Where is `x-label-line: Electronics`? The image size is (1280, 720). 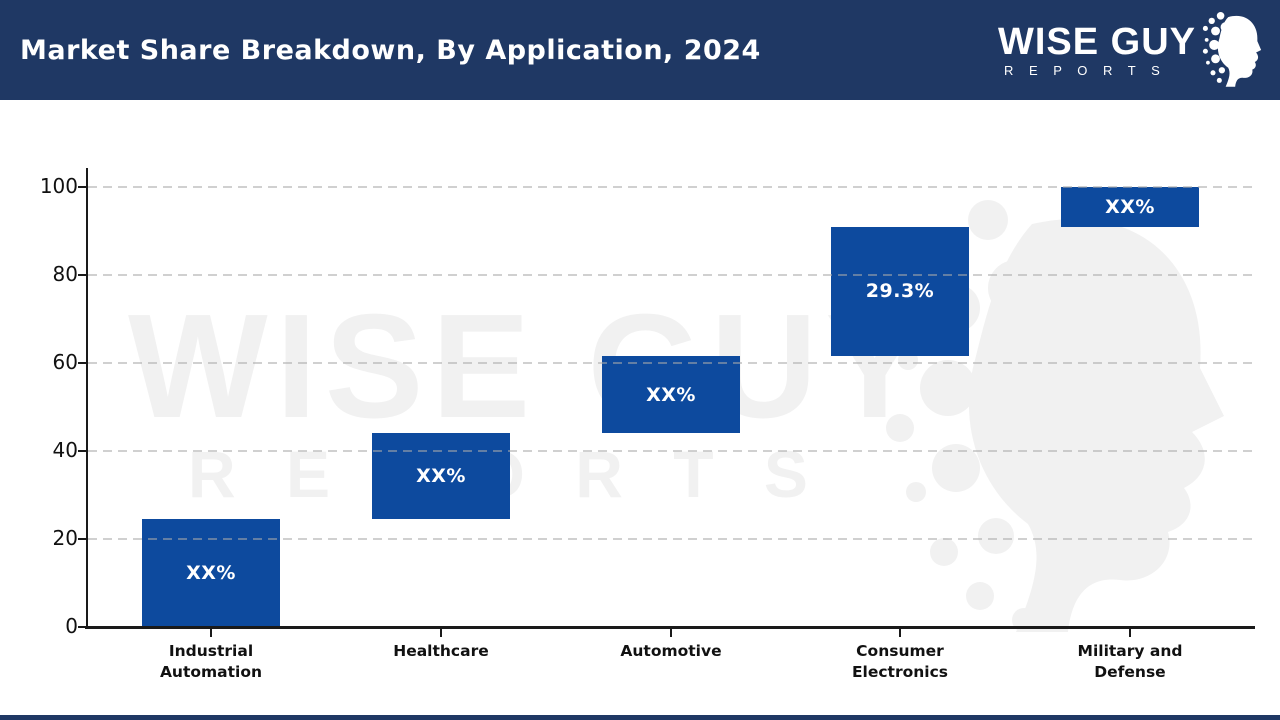 x-label-line: Electronics is located at coordinates (900, 672).